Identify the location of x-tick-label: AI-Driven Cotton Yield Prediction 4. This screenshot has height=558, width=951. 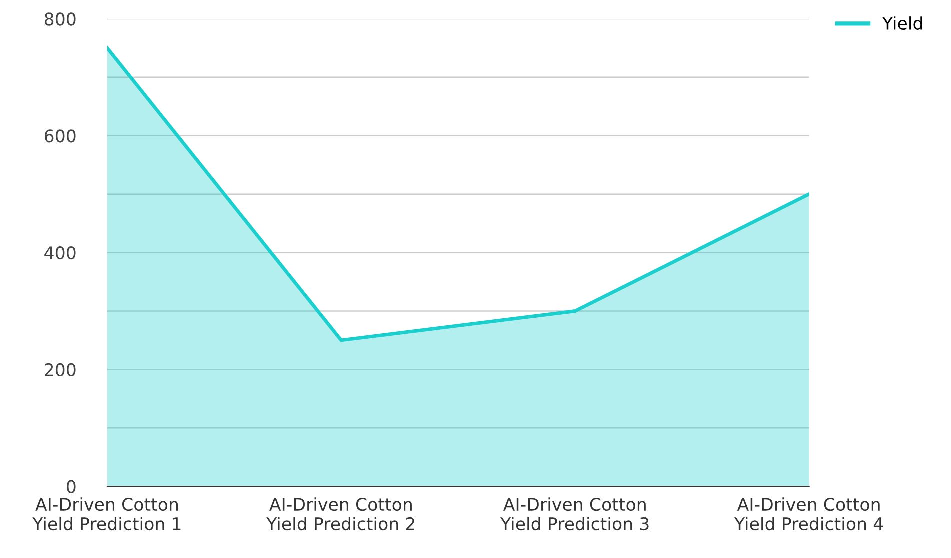
(809, 514).